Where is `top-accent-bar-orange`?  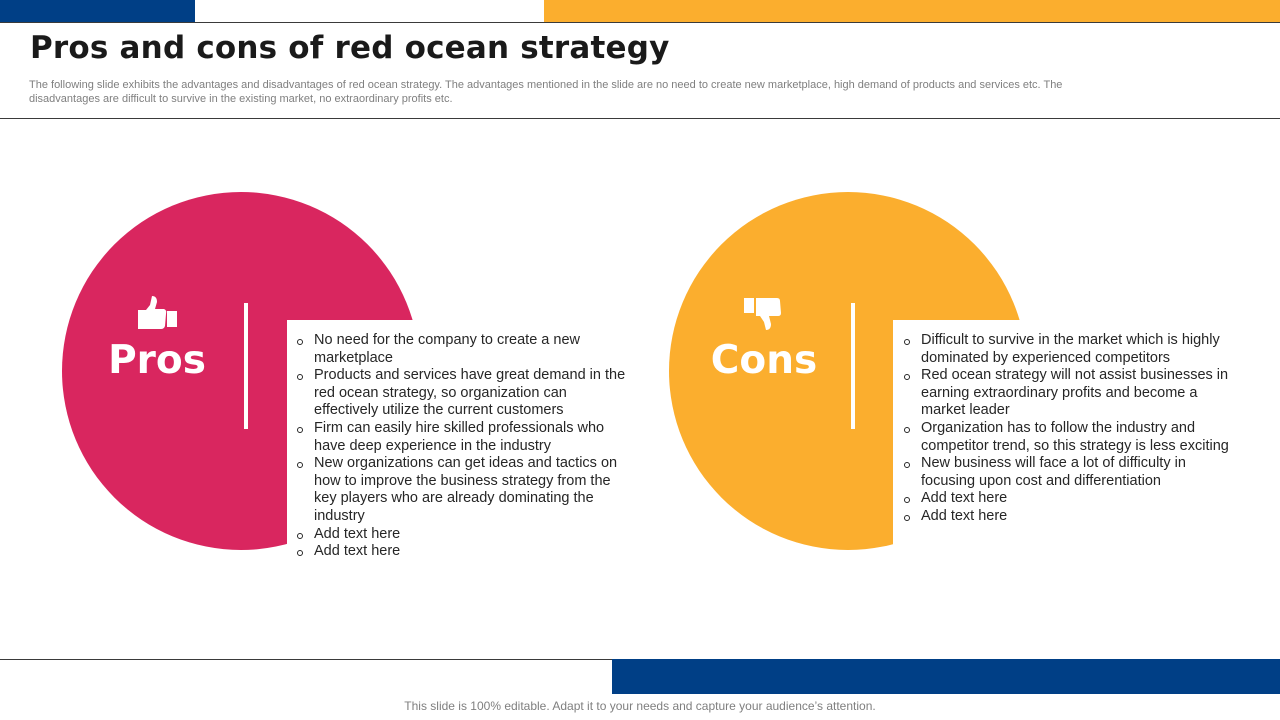 top-accent-bar-orange is located at coordinates (912, 11).